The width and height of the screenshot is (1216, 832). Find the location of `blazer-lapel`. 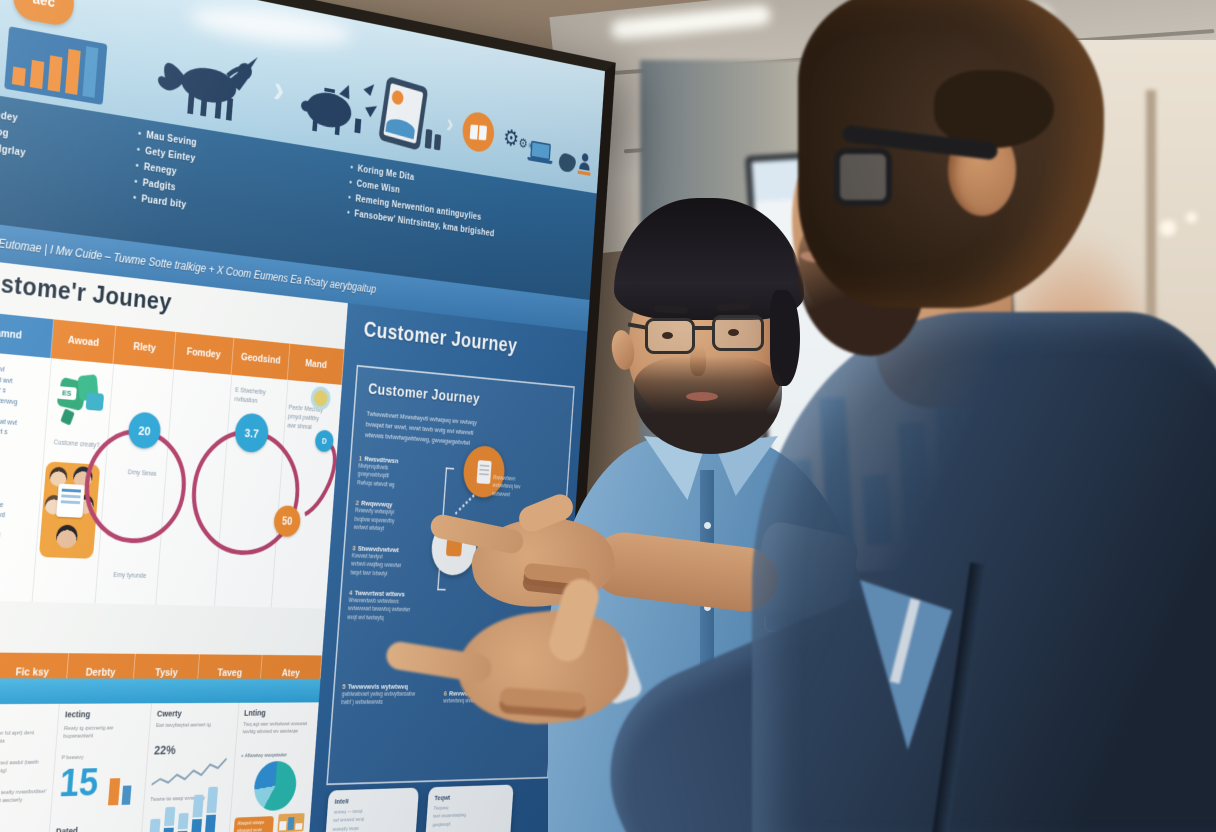

blazer-lapel is located at coordinates (956, 697).